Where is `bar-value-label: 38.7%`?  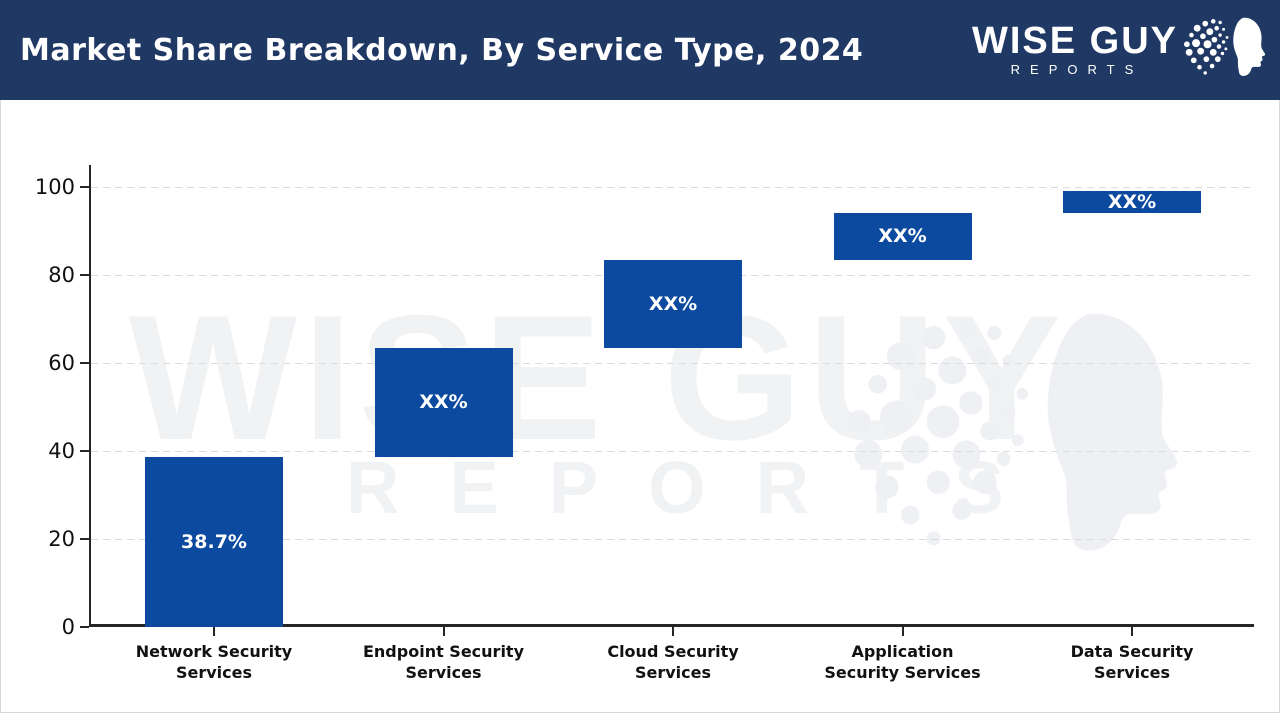 bar-value-label: 38.7% is located at coordinates (214, 541).